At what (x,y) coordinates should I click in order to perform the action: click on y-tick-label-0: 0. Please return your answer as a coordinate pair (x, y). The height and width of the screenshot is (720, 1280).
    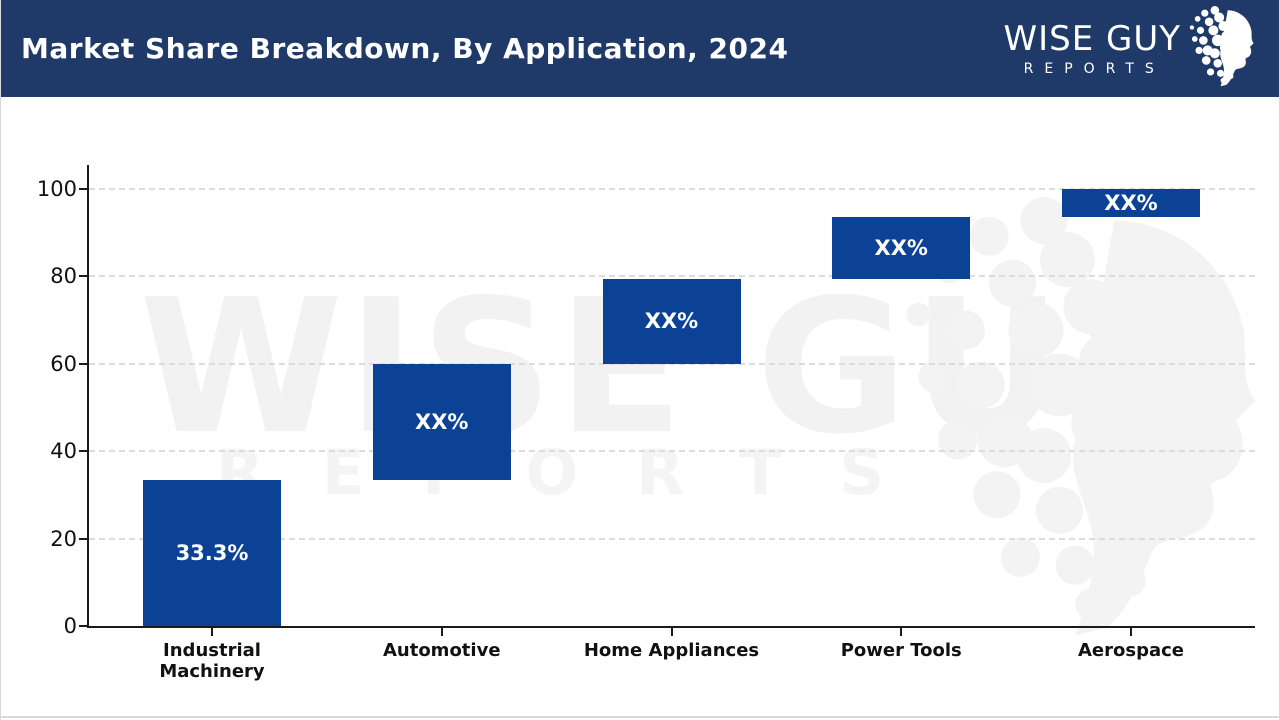
    Looking at the image, I should click on (70, 626).